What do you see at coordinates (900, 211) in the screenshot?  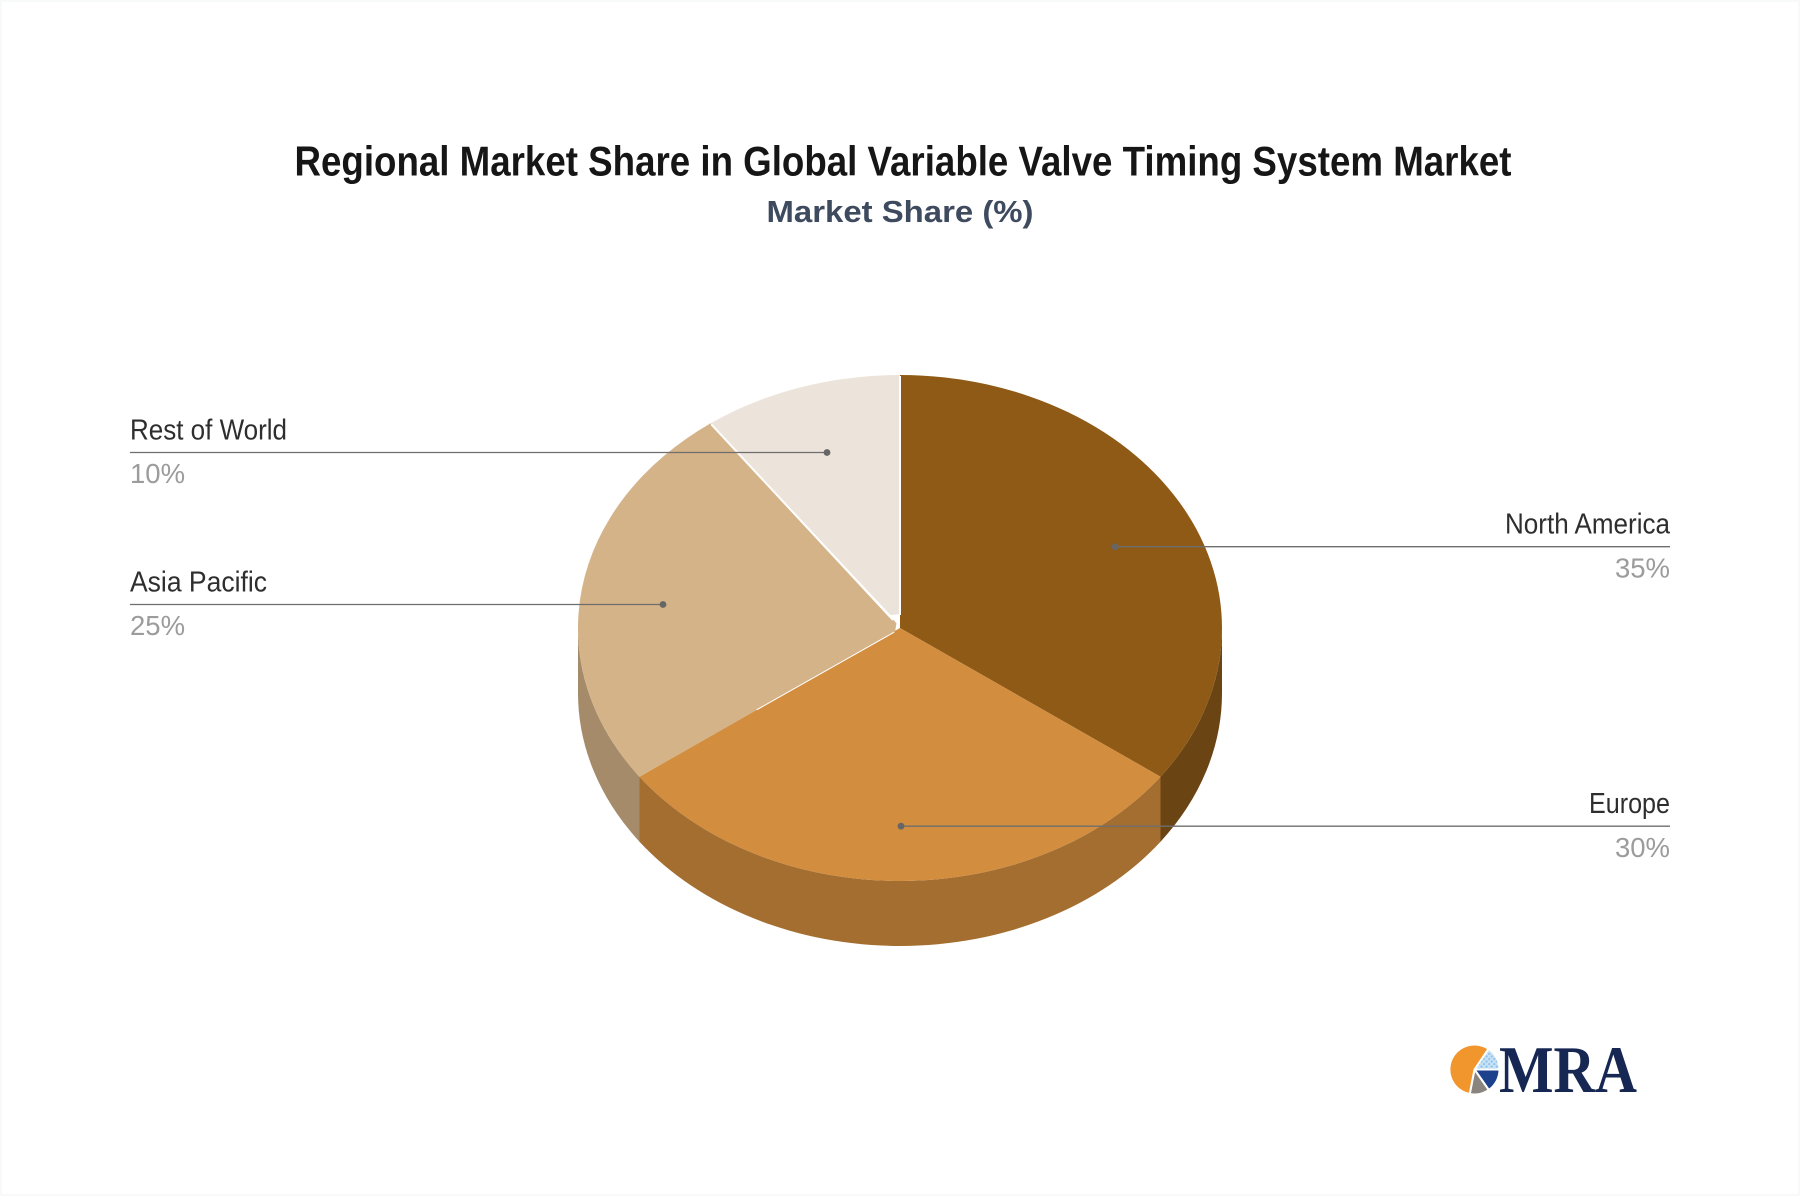 I see `svg-text: Market Share (%)` at bounding box center [900, 211].